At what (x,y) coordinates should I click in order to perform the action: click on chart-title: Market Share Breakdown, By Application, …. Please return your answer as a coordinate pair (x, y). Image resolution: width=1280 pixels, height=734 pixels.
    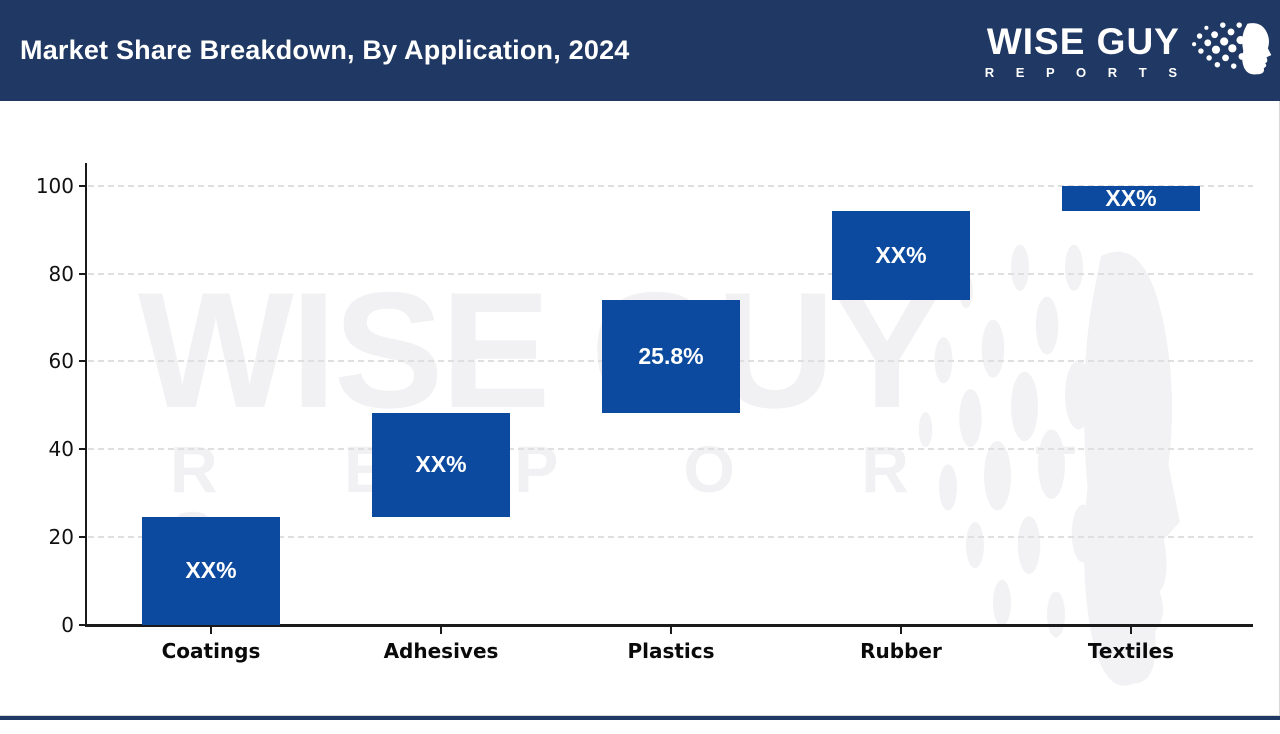
    Looking at the image, I should click on (325, 50).